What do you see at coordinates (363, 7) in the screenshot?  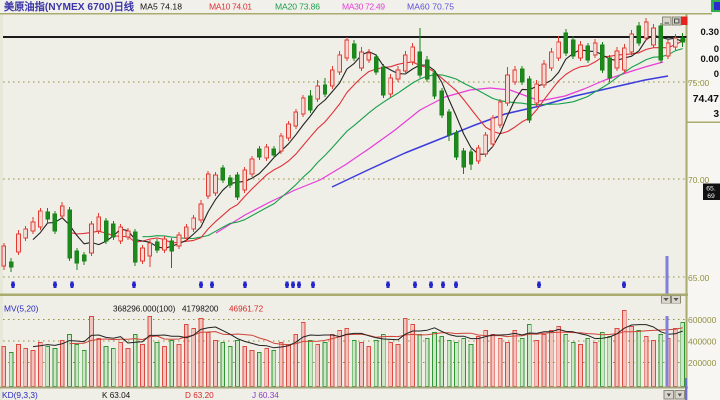 I see `svg-text: MA30 72.49` at bounding box center [363, 7].